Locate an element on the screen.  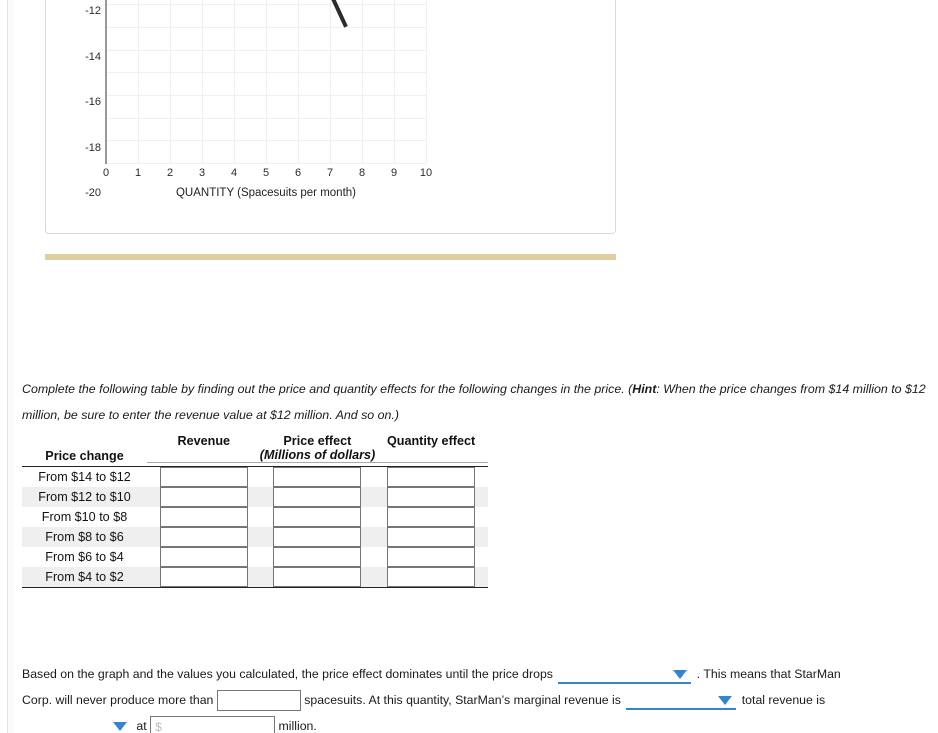
header-units: (Millions of dollars) is located at coordinates (317, 455).